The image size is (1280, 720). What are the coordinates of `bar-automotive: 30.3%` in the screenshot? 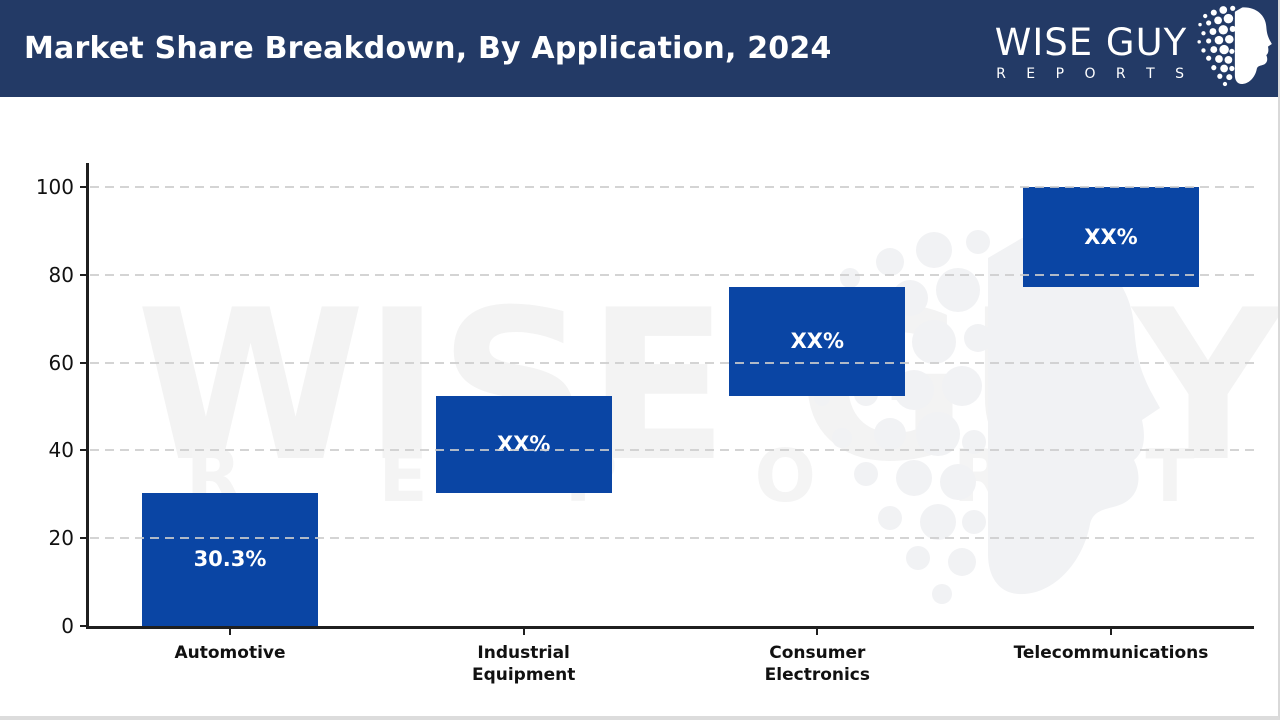 It's located at (230, 559).